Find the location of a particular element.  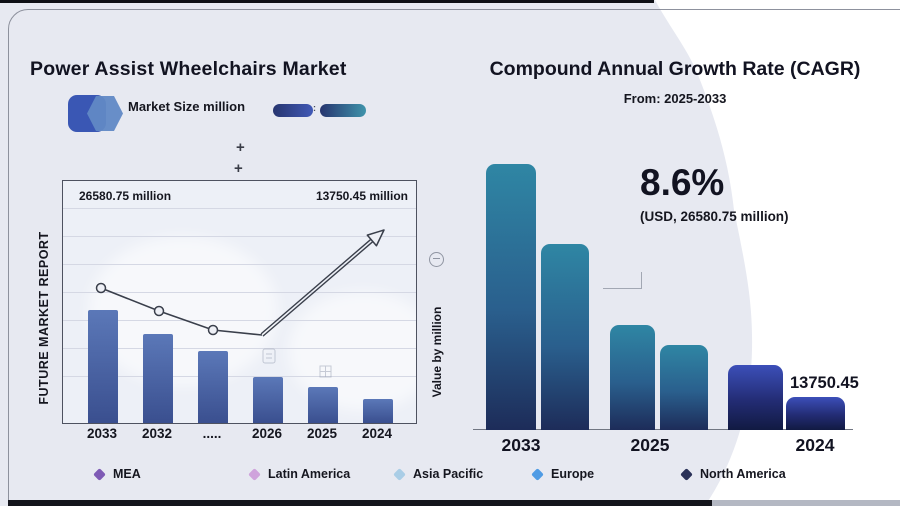

background-blob is located at coordinates (183, 311).